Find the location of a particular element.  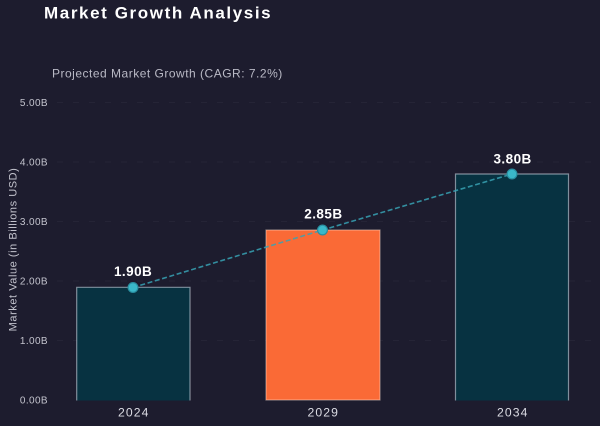

svg-text: Market Value (in Billions USD) is located at coordinates (14, 250).